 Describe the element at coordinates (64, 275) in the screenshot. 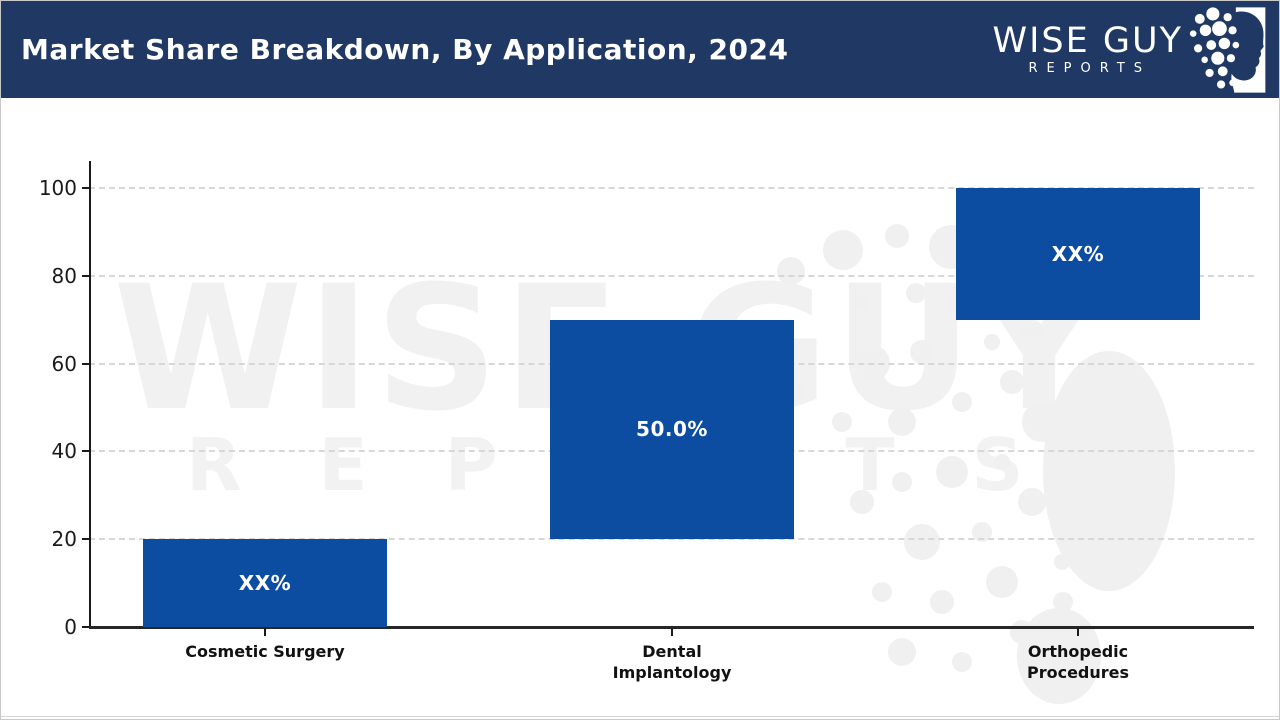

I see `y-axis-tick-label: 80` at that location.